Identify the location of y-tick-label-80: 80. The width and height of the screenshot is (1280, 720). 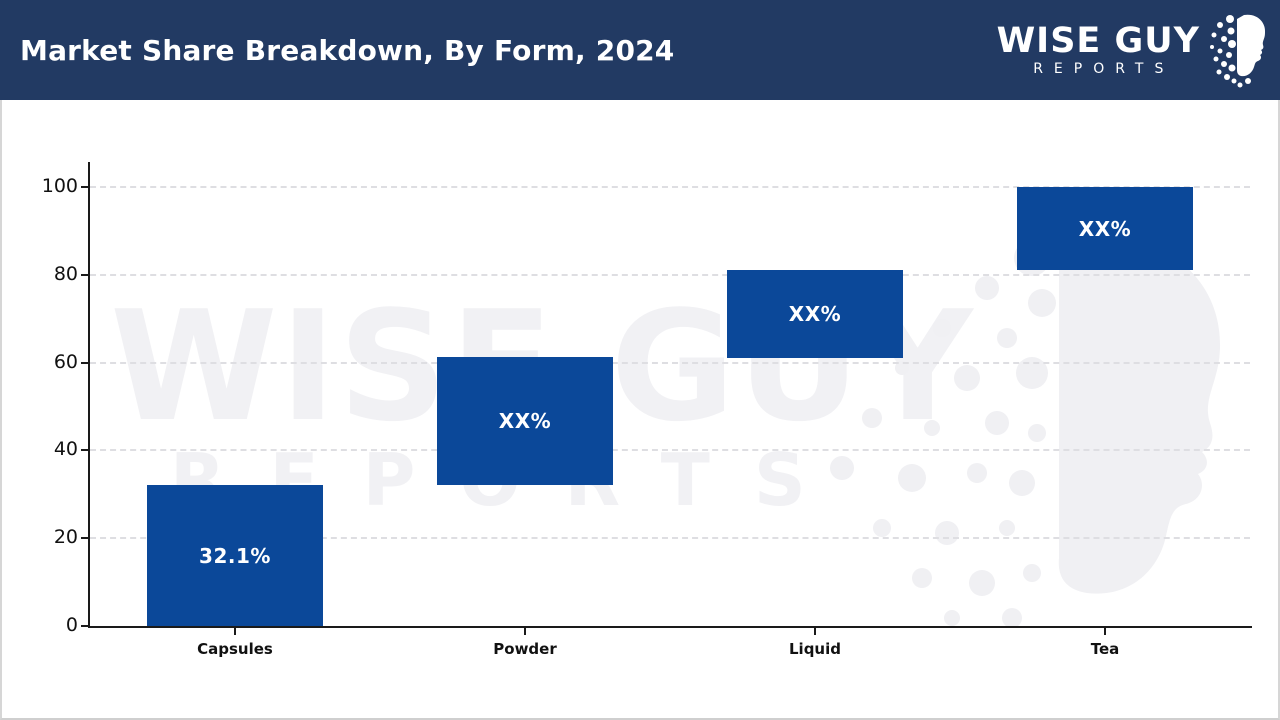
(65, 273).